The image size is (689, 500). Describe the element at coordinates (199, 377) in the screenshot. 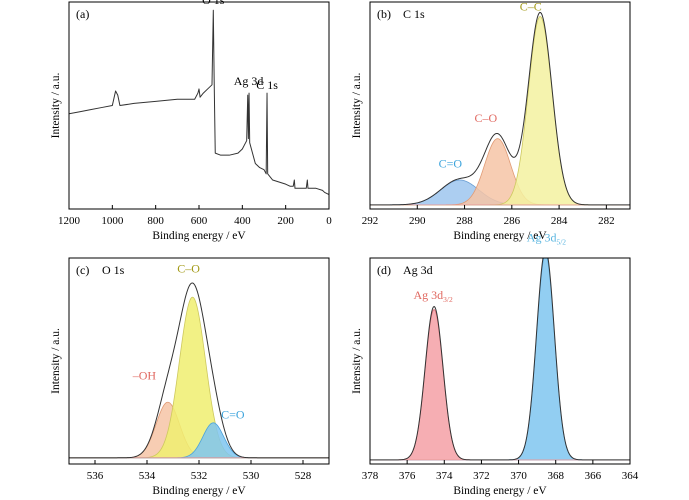

I see `peak-c-o-c` at that location.